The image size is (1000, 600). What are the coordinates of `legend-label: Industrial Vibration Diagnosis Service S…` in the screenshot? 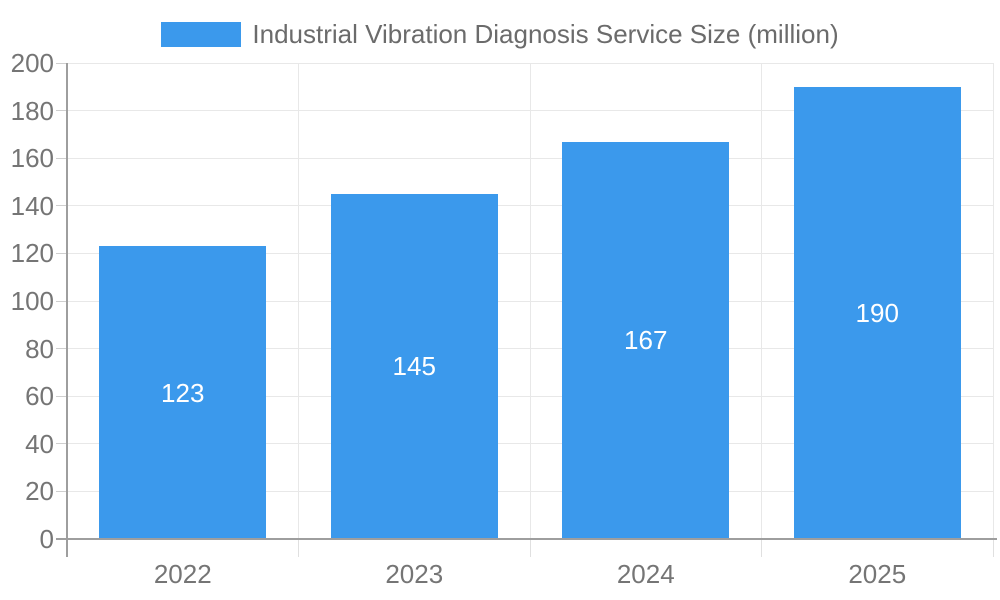 It's located at (545, 34).